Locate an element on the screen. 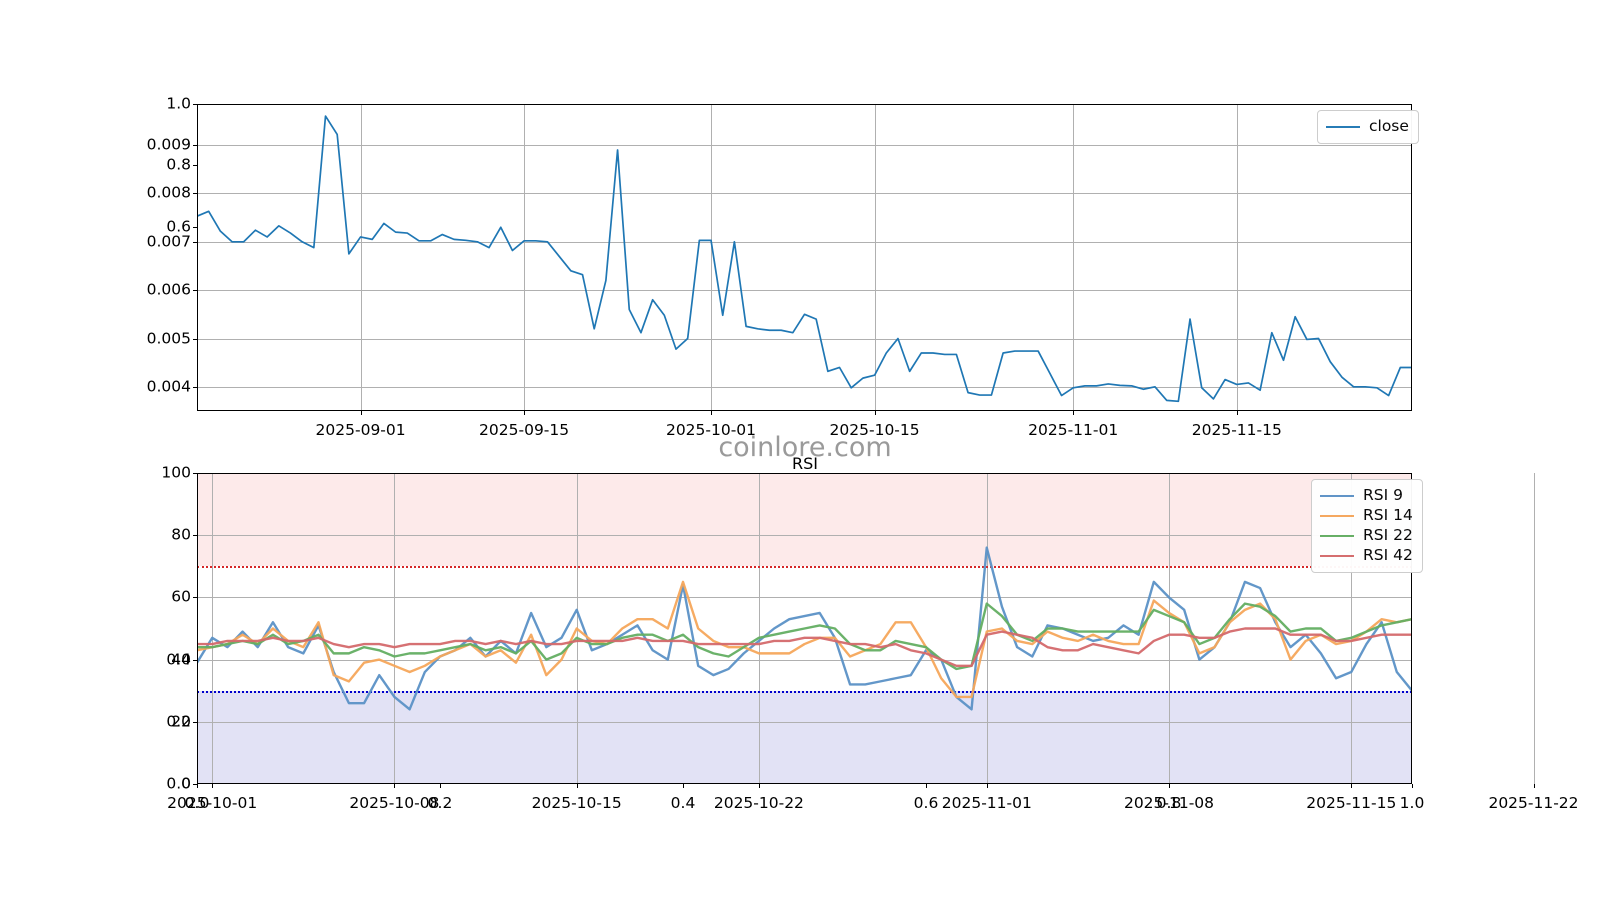 Image resolution: width=1600 pixels, height=900 pixels. rsi-y-tick-label: 80 is located at coordinates (181, 534).